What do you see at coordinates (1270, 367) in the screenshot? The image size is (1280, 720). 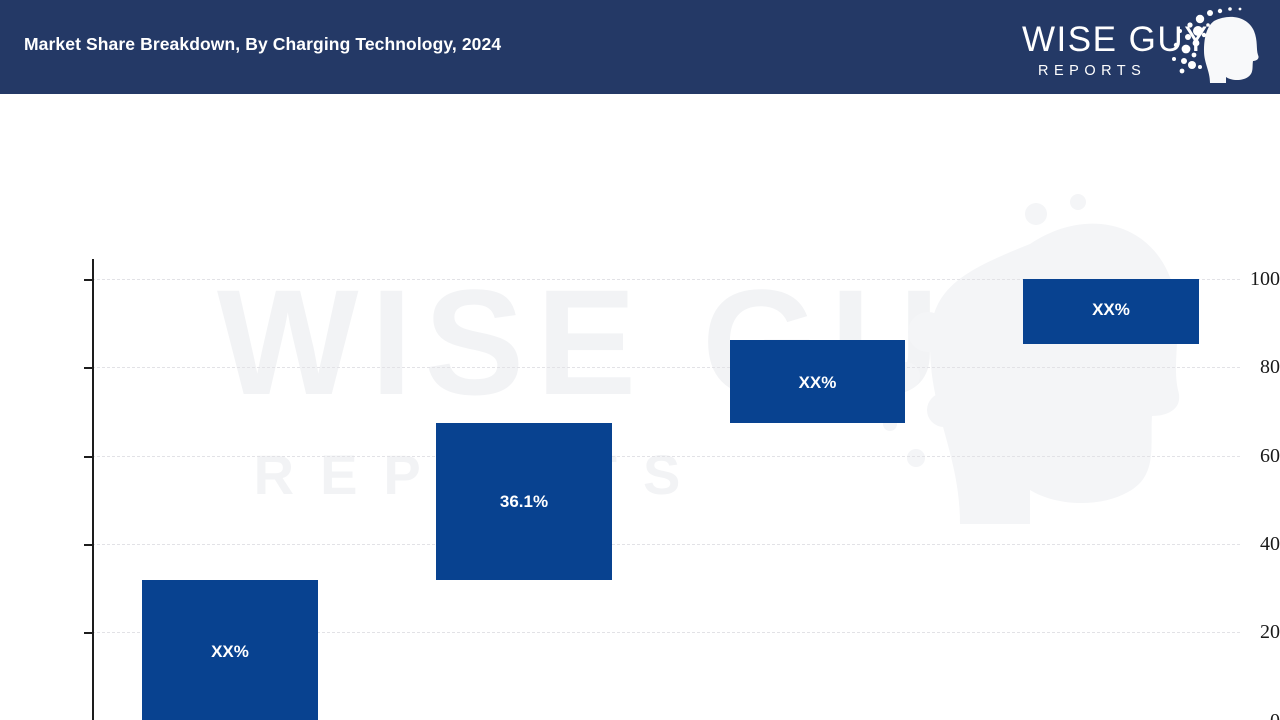 I see `y-tick-label-80: 80` at bounding box center [1270, 367].